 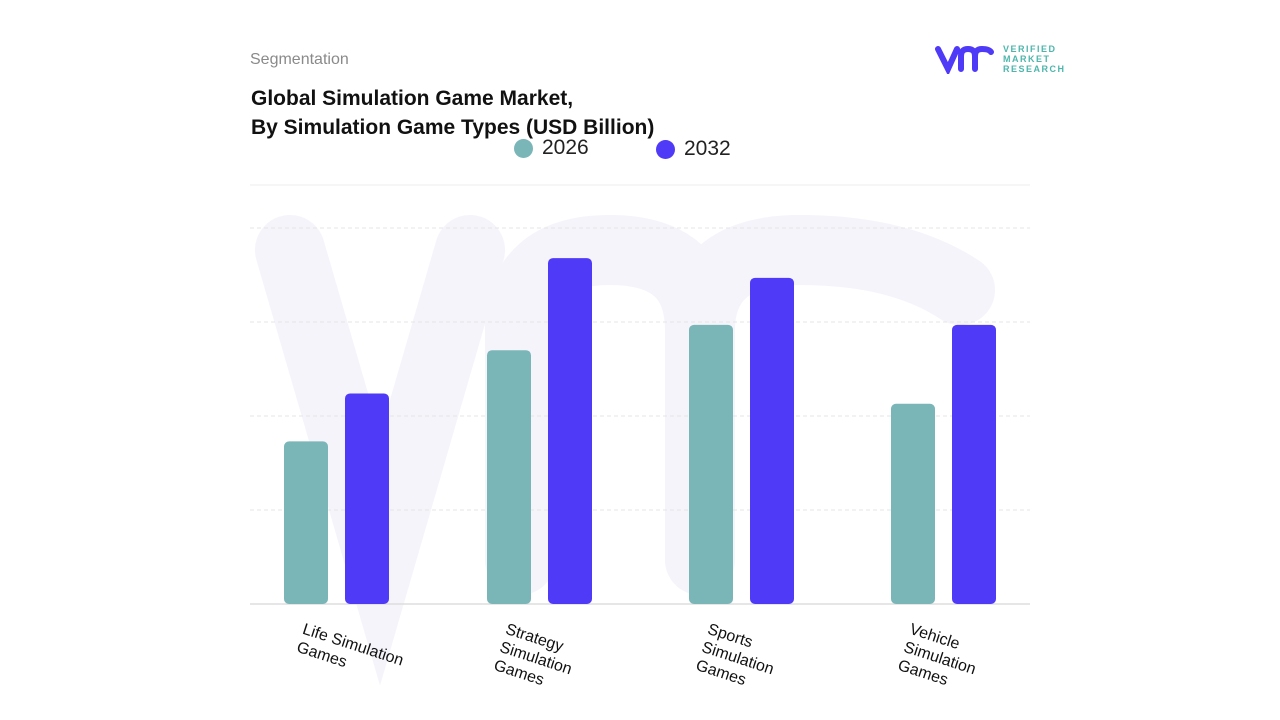 I want to click on logo-text-1: VERIFIED, so click(x=1030, y=49).